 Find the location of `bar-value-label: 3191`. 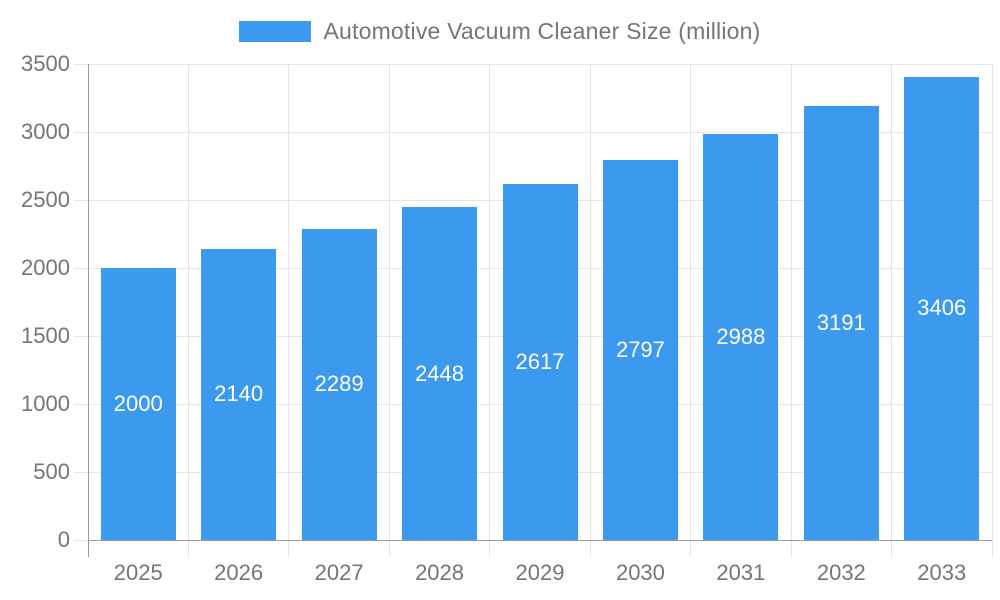

bar-value-label: 3191 is located at coordinates (841, 322).